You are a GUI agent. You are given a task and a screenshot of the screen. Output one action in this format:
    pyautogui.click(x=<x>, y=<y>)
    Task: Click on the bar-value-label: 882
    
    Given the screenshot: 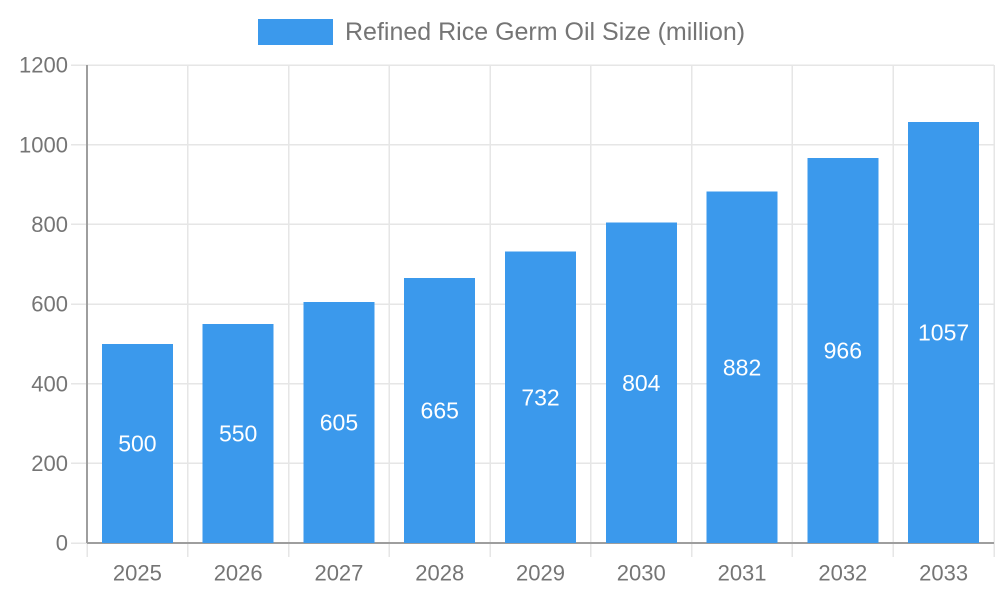 What is the action you would take?
    pyautogui.click(x=742, y=367)
    